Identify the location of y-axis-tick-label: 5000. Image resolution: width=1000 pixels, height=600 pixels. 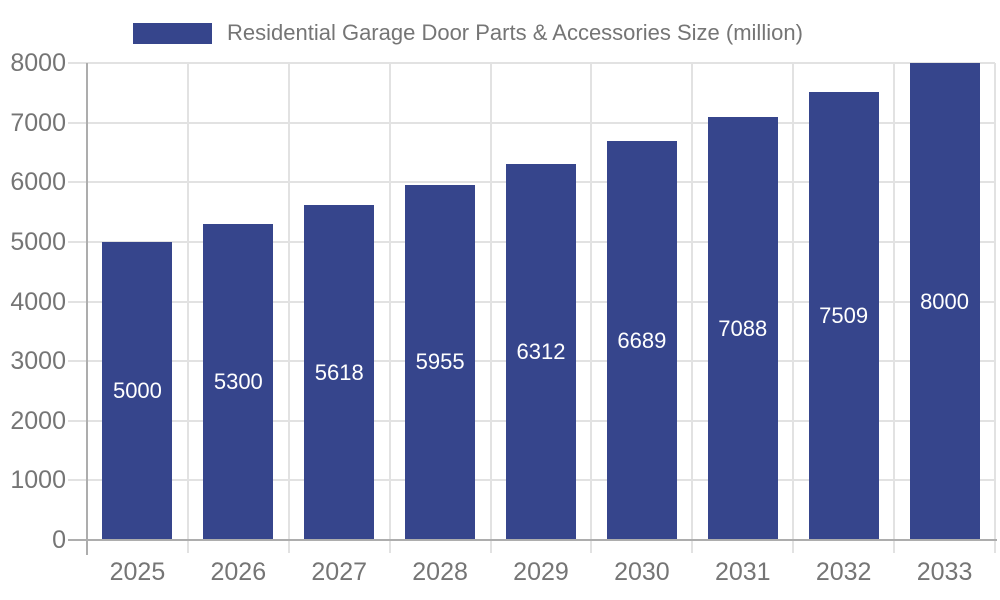
(38, 241).